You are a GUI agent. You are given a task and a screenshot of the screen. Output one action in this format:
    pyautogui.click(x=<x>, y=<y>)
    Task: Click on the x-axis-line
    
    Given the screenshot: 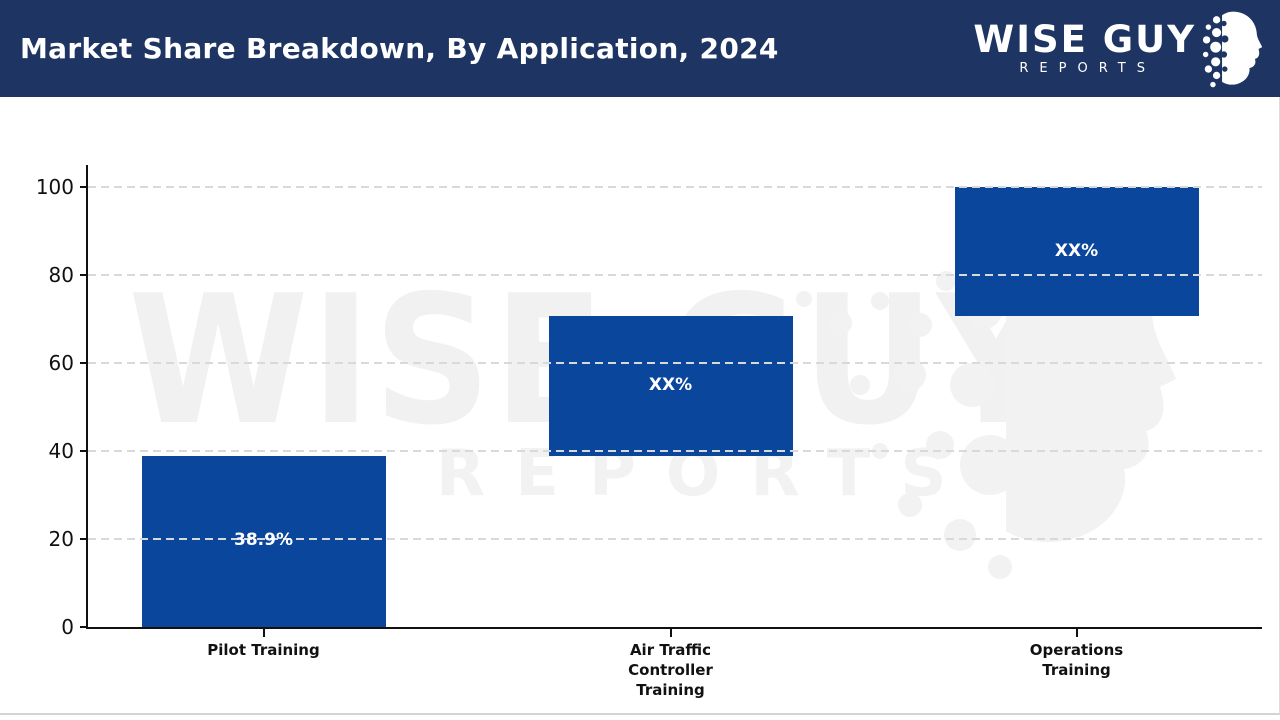 What is the action you would take?
    pyautogui.click(x=674, y=628)
    